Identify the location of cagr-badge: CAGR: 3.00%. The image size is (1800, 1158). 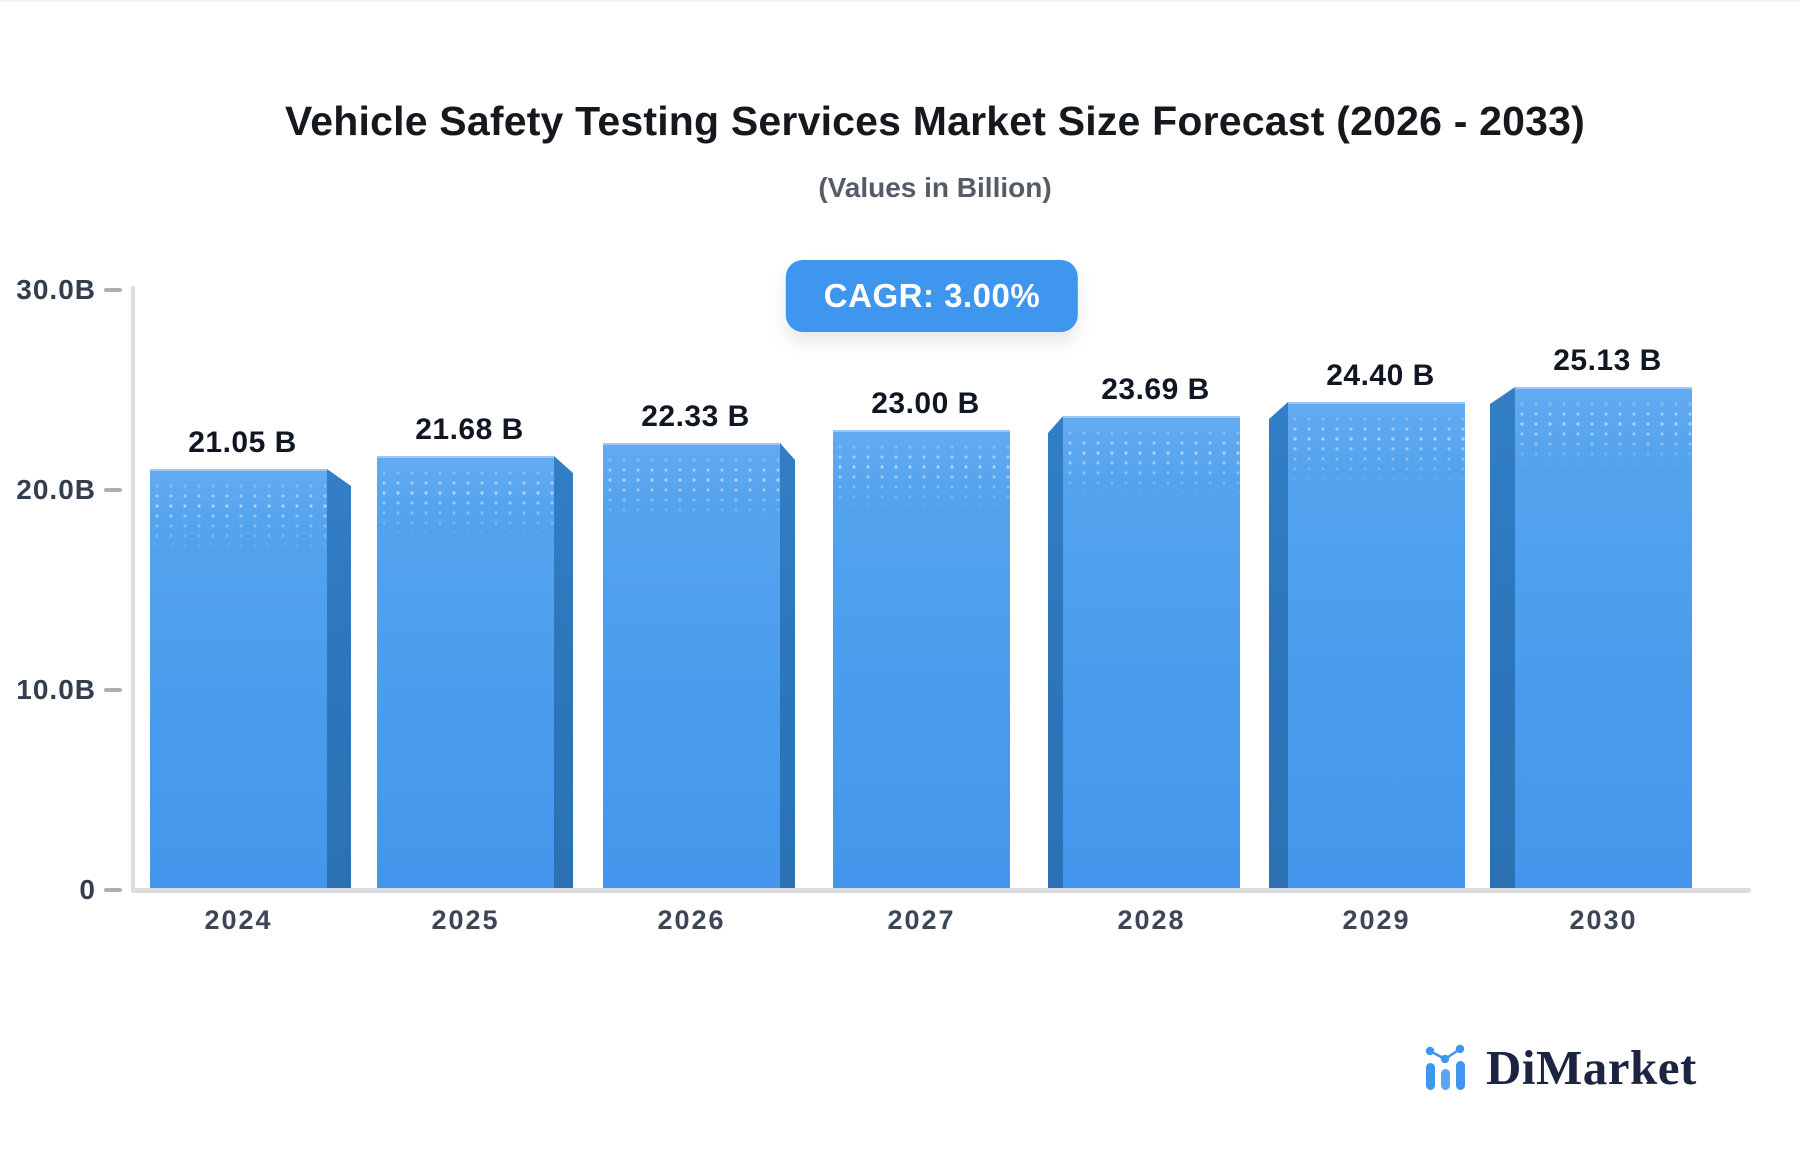
(932, 296).